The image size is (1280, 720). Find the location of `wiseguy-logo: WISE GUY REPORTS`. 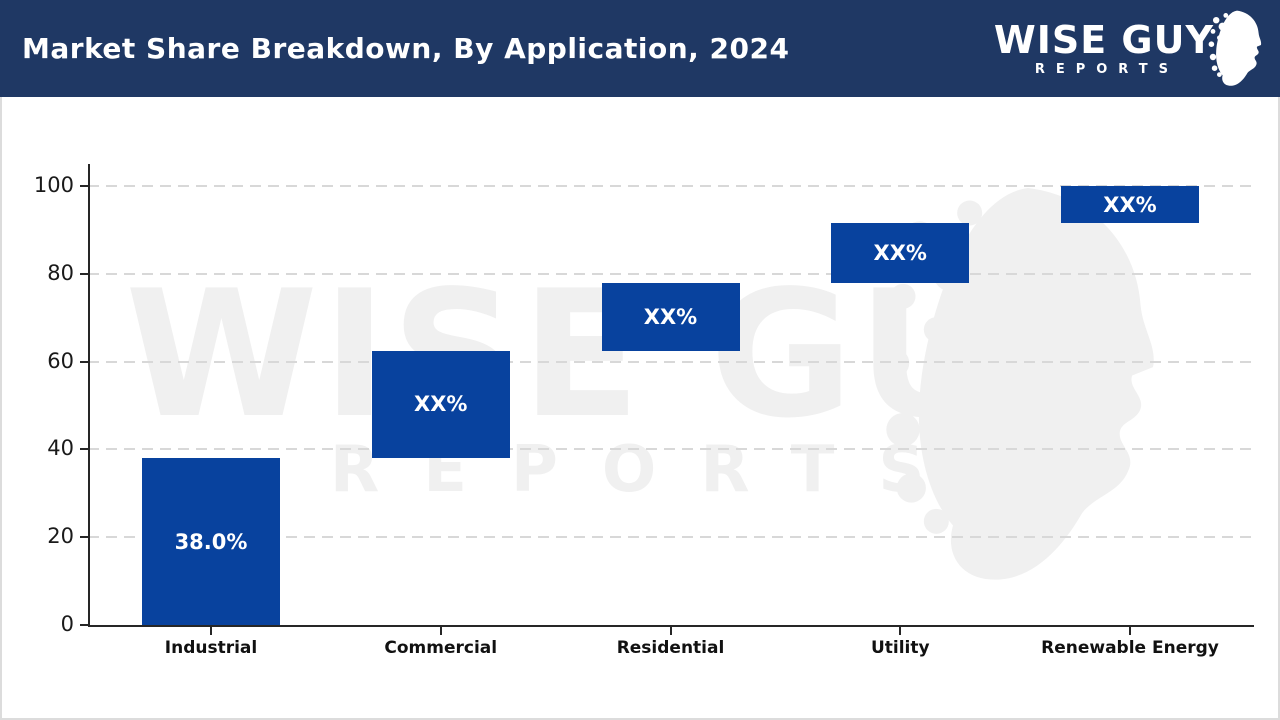

wiseguy-logo: WISE GUY REPORTS is located at coordinates (1130, 49).